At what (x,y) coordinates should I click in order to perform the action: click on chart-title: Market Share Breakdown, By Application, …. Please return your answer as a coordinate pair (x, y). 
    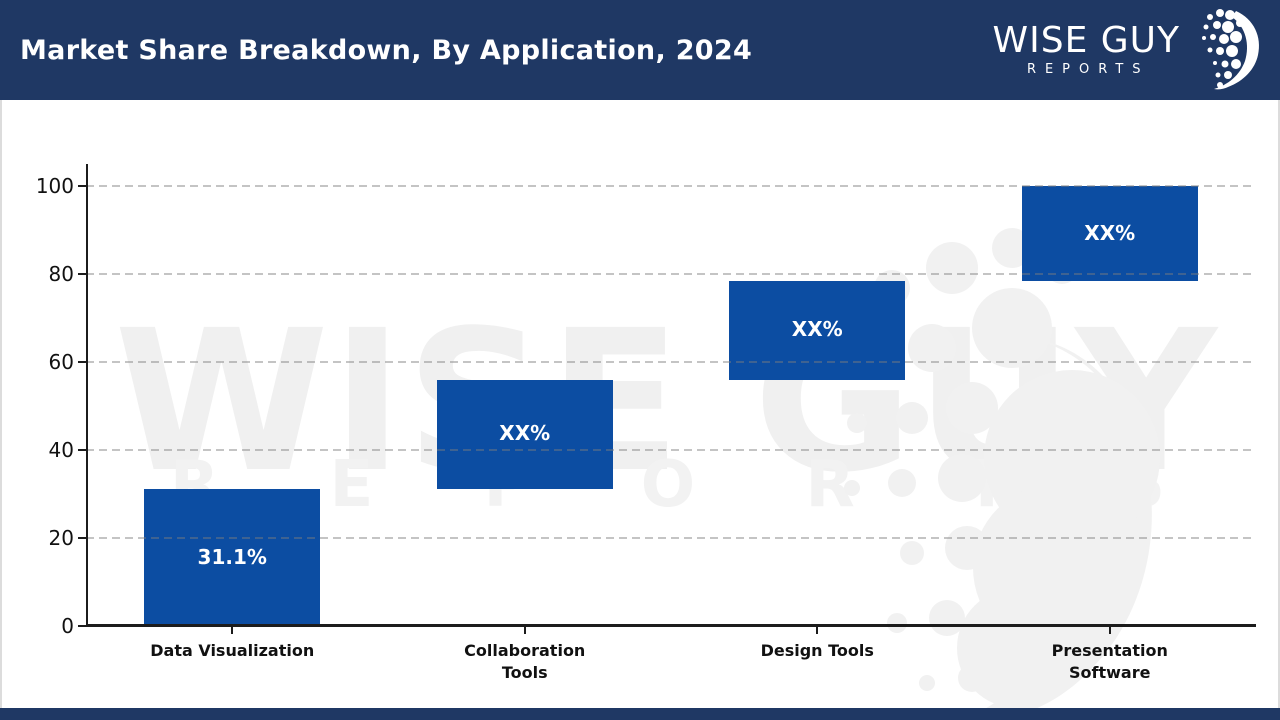
    Looking at the image, I should click on (386, 50).